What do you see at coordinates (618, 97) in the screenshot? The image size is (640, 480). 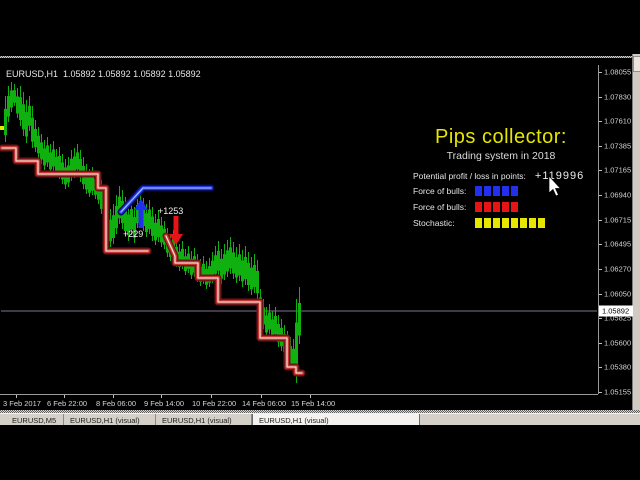 I see `price-axis-label: 1.07830` at bounding box center [618, 97].